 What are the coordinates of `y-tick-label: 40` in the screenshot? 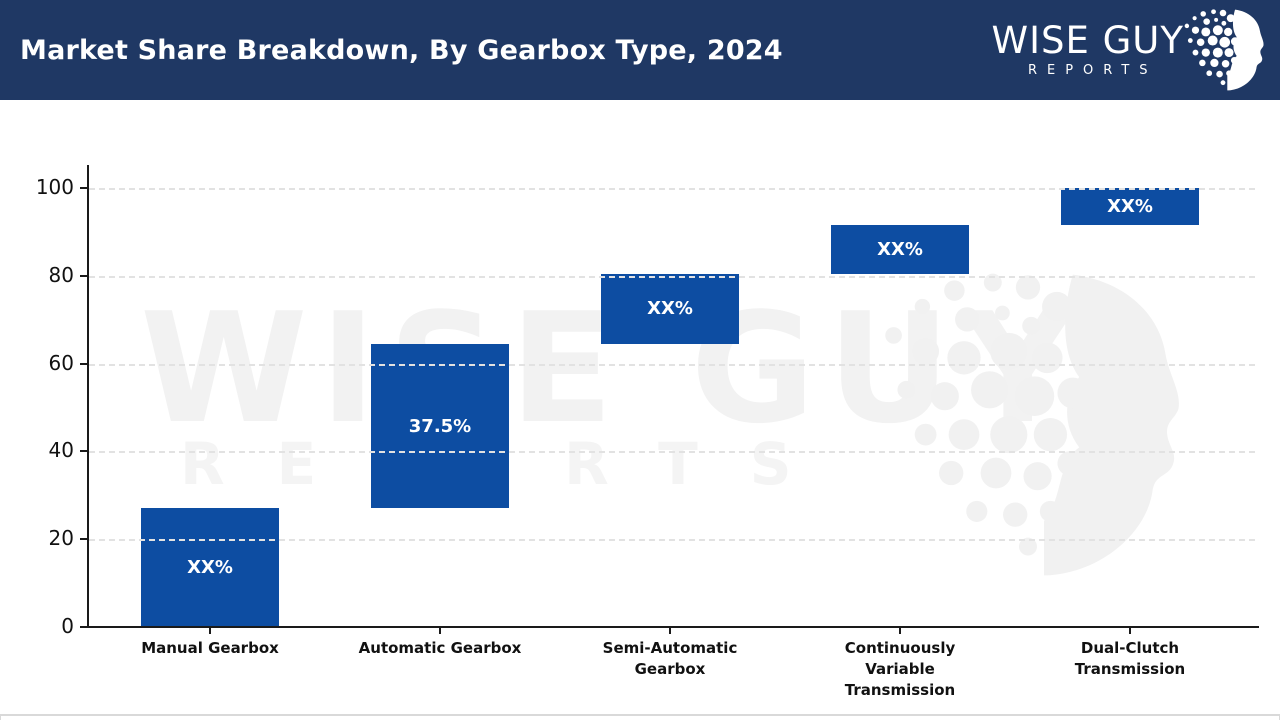 It's located at (61, 450).